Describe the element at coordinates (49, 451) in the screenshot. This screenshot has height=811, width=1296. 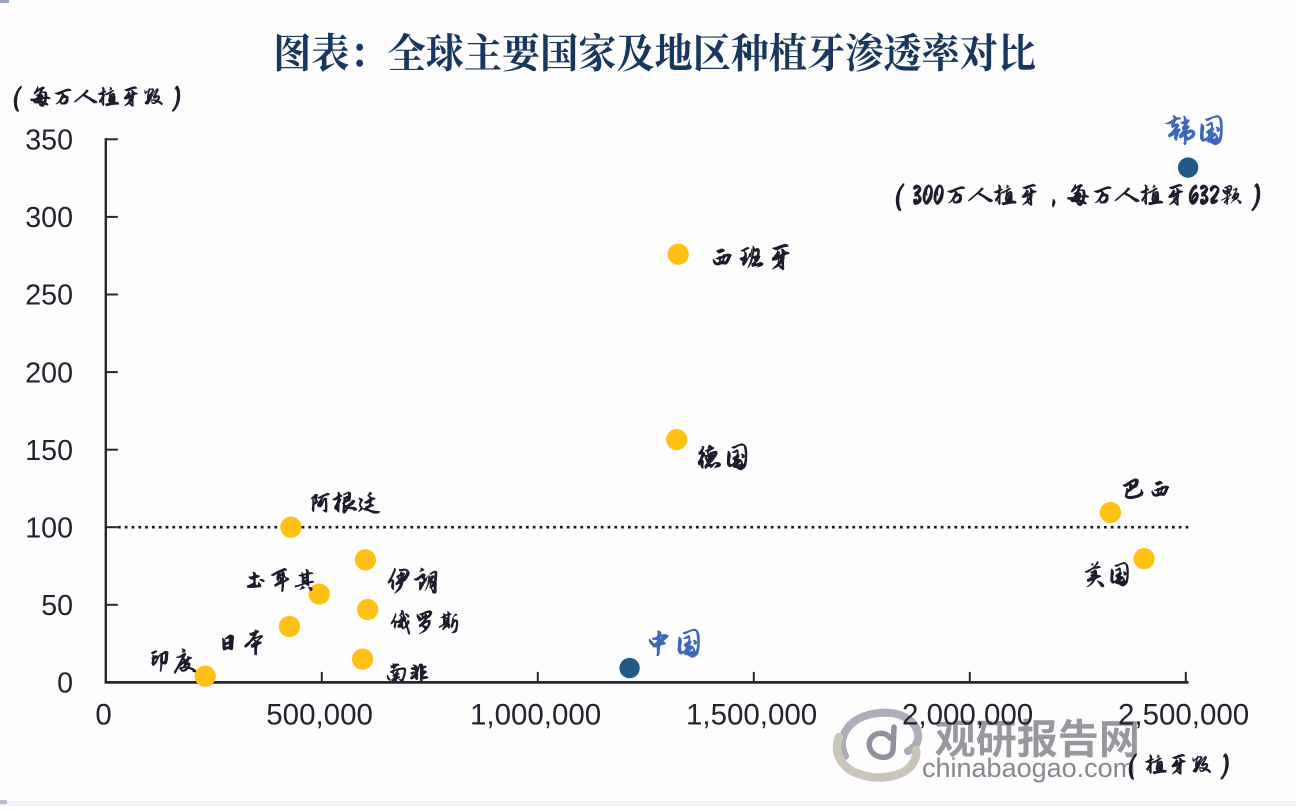
I see `svg-text: 150` at that location.